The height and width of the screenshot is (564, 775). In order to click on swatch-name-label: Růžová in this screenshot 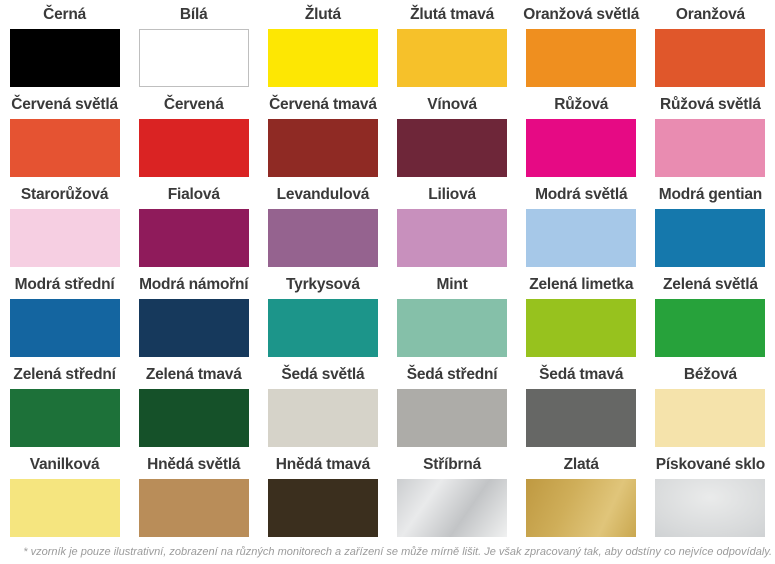, I will do `click(581, 104)`.